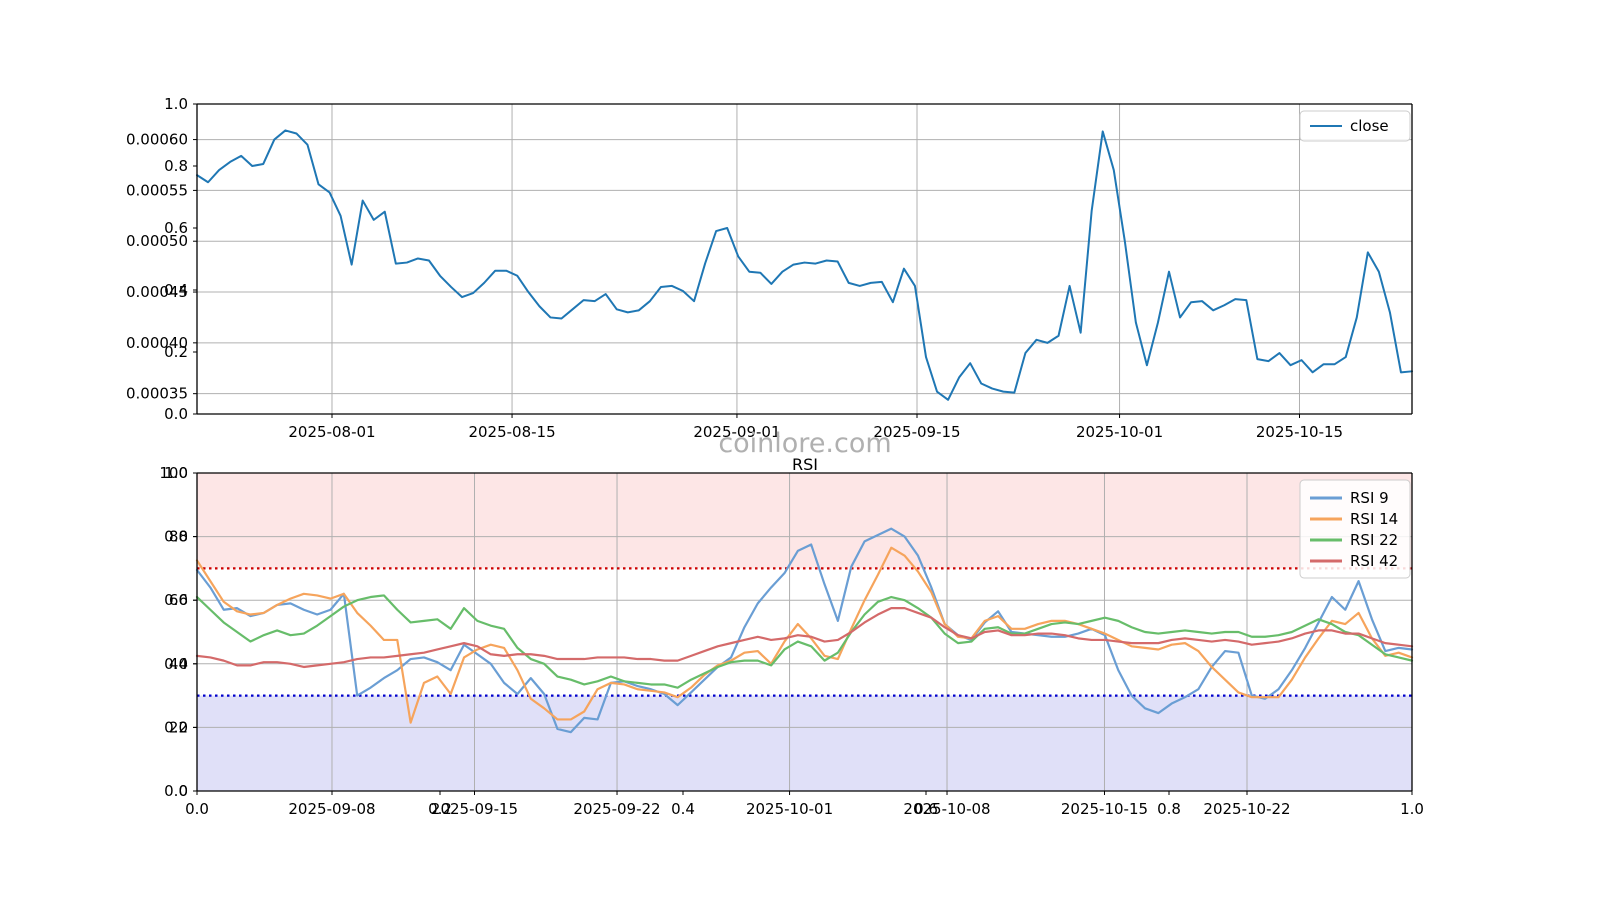  What do you see at coordinates (176, 791) in the screenshot?
I see `rsi-secondary-ytick-label: 0.0` at bounding box center [176, 791].